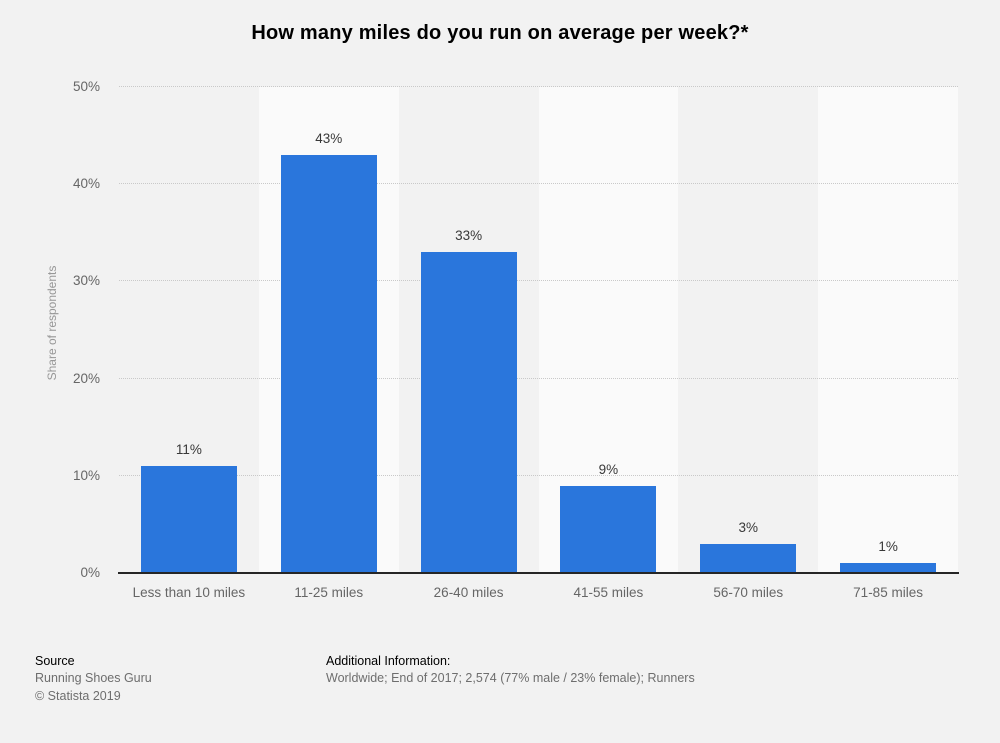 Image resolution: width=1000 pixels, height=743 pixels. What do you see at coordinates (888, 568) in the screenshot?
I see `bar-71-85-miles` at bounding box center [888, 568].